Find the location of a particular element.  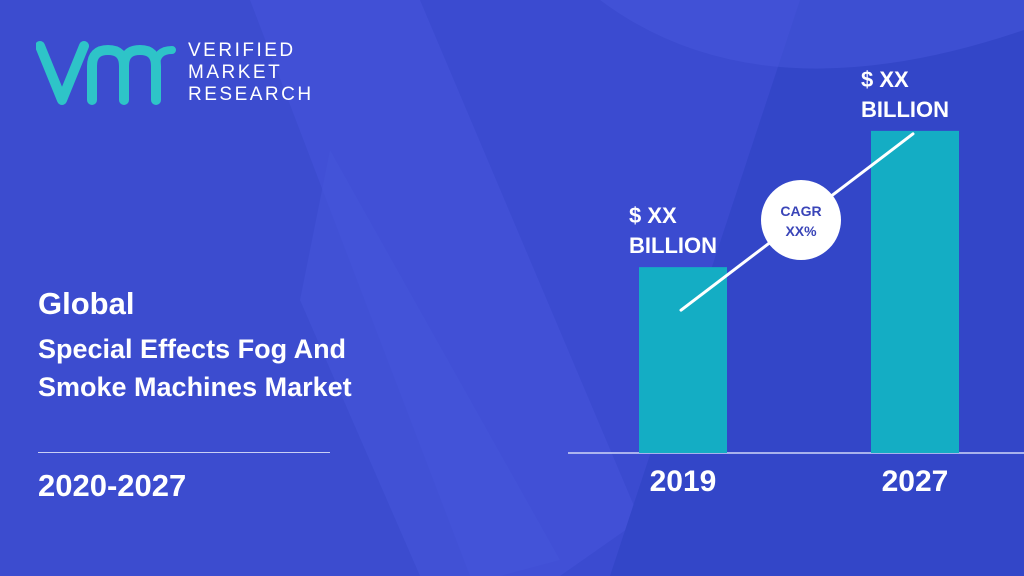

title-market-line-2: Smoke Machines Market is located at coordinates (195, 387).